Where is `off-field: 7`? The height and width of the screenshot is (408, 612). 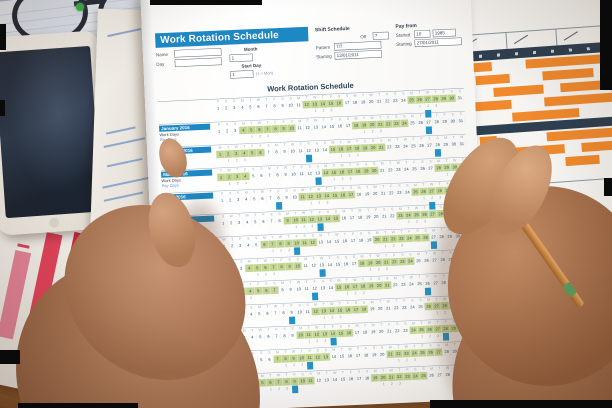
off-field: 7 is located at coordinates (380, 35).